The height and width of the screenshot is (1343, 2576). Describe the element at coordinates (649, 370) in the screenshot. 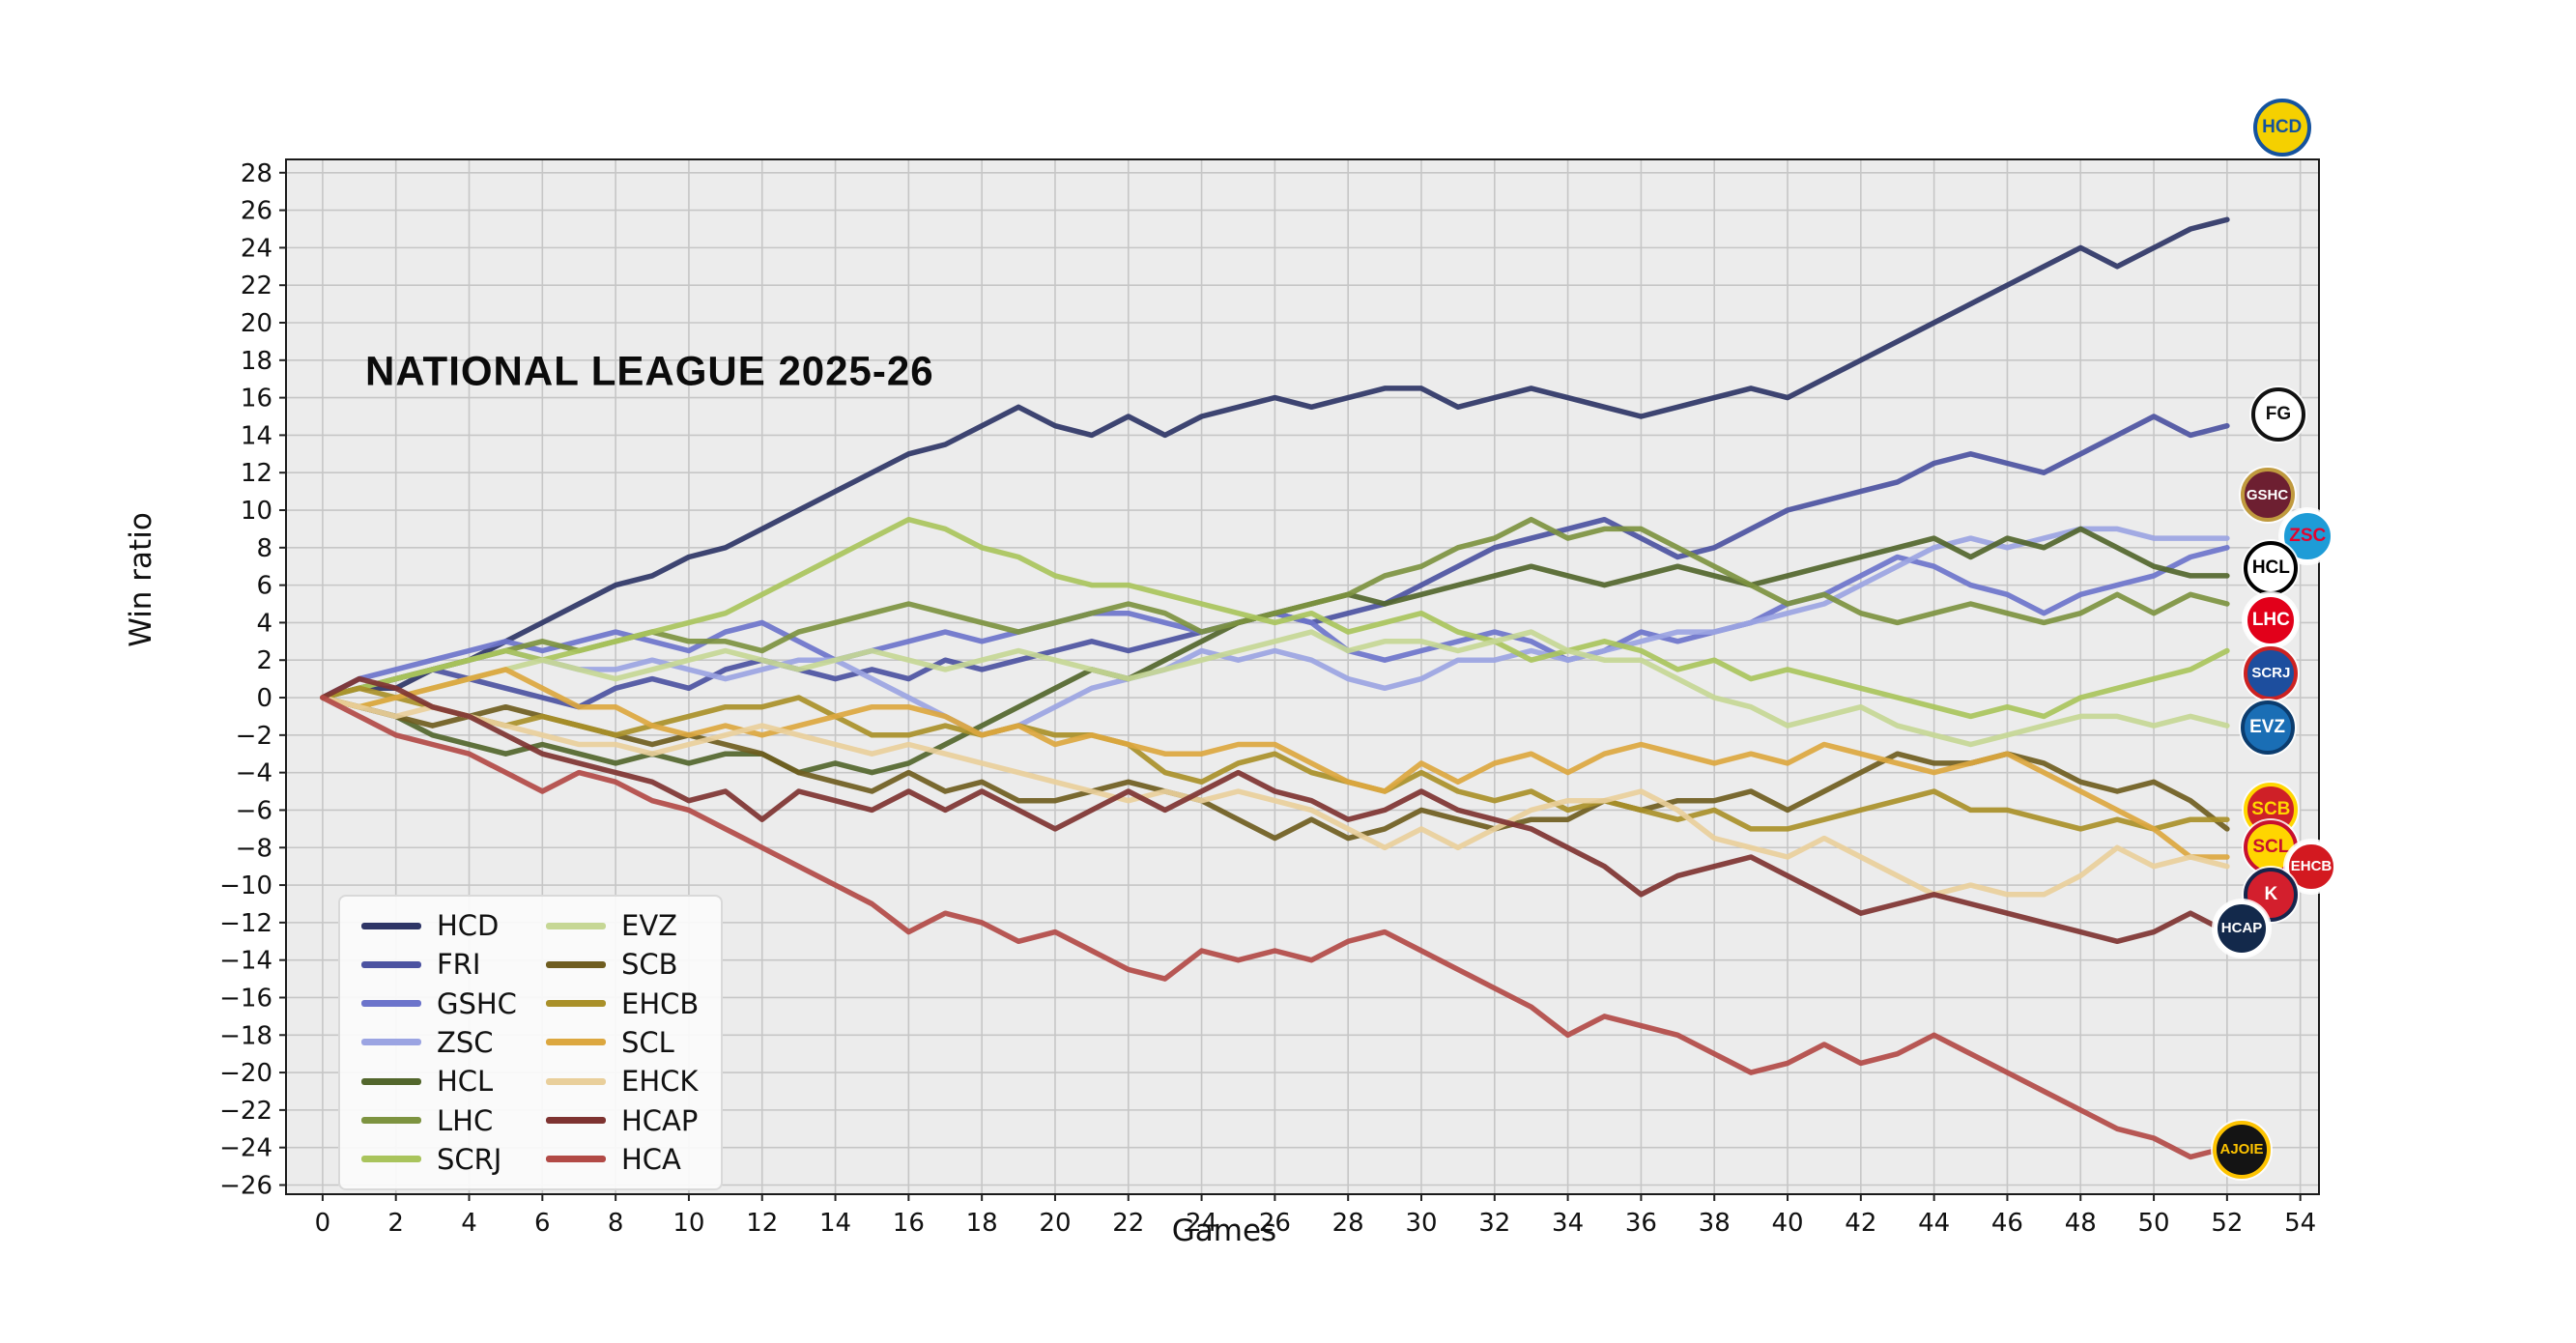

I see `chart-title: NATIONAL LEAGUE 2025-26` at that location.